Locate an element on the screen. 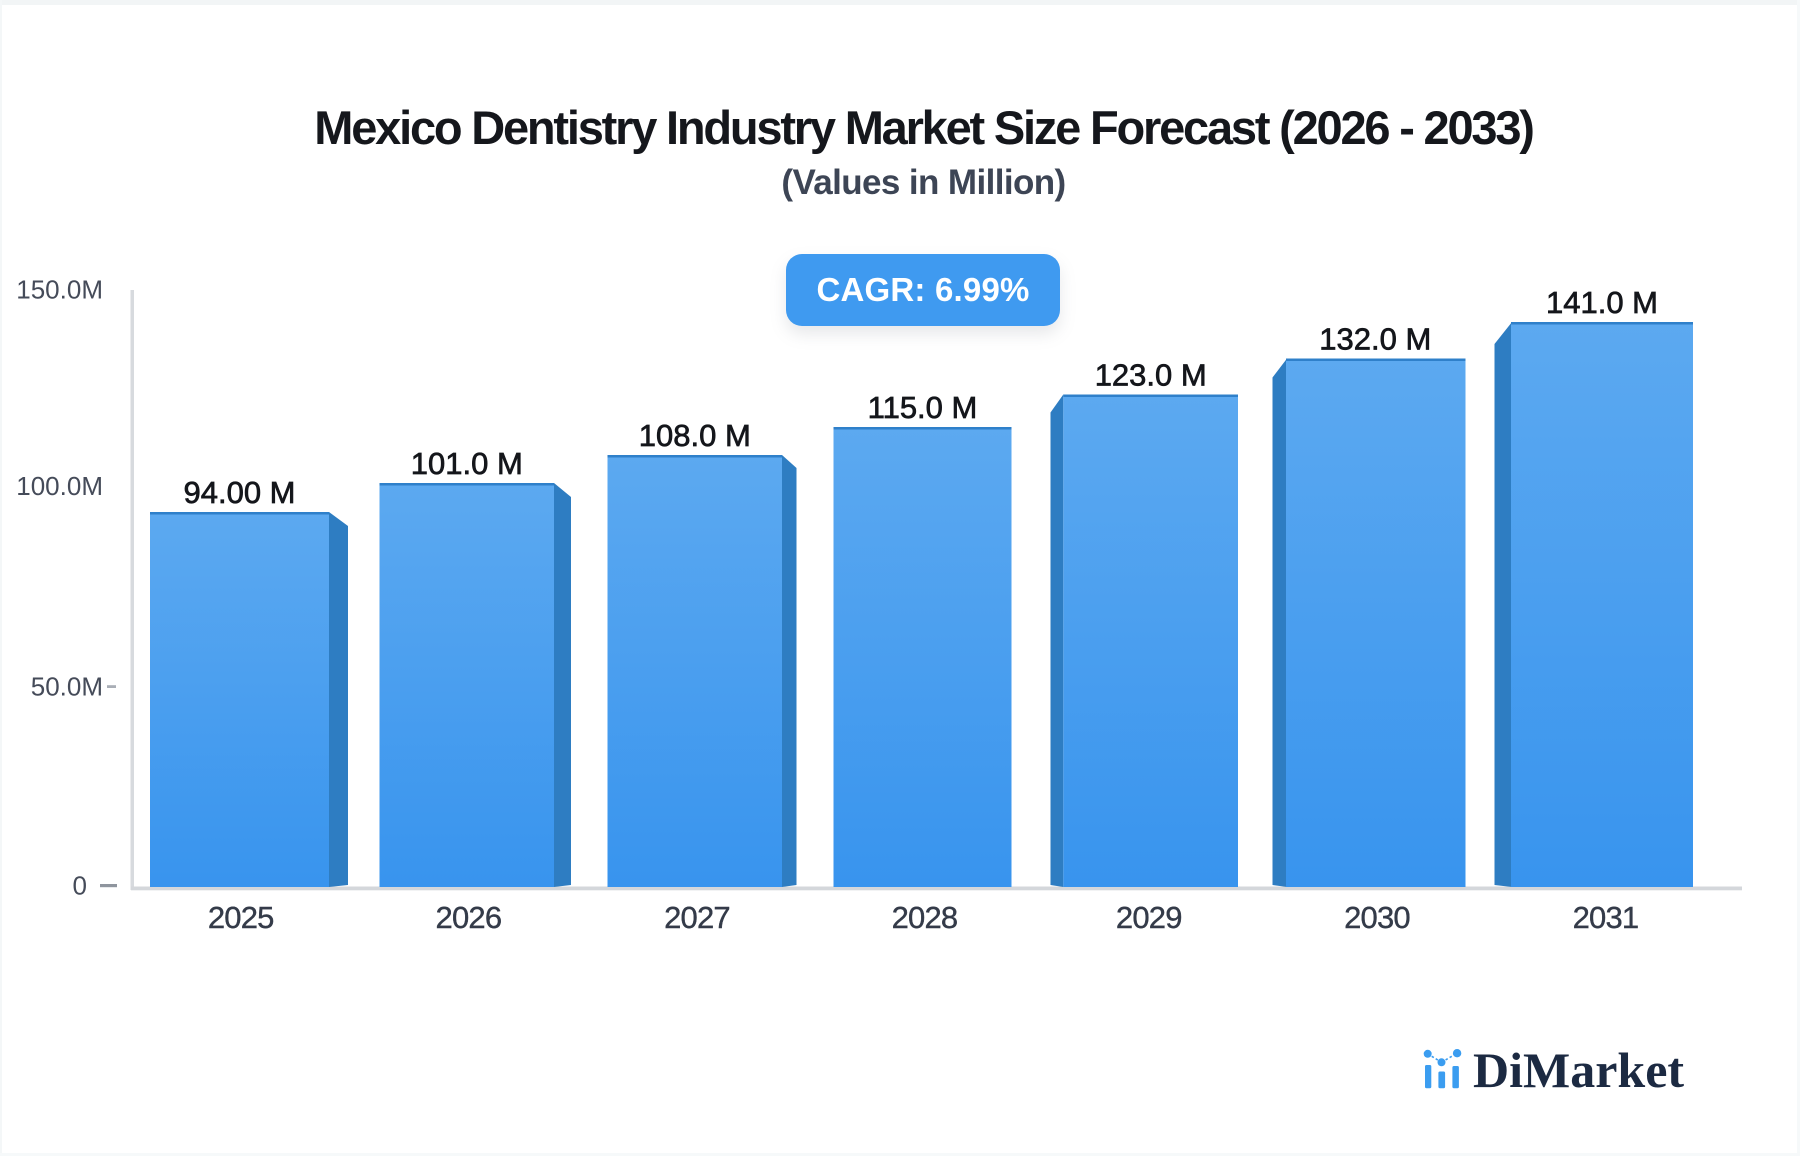  svg-text: 108.0 M is located at coordinates (695, 435).